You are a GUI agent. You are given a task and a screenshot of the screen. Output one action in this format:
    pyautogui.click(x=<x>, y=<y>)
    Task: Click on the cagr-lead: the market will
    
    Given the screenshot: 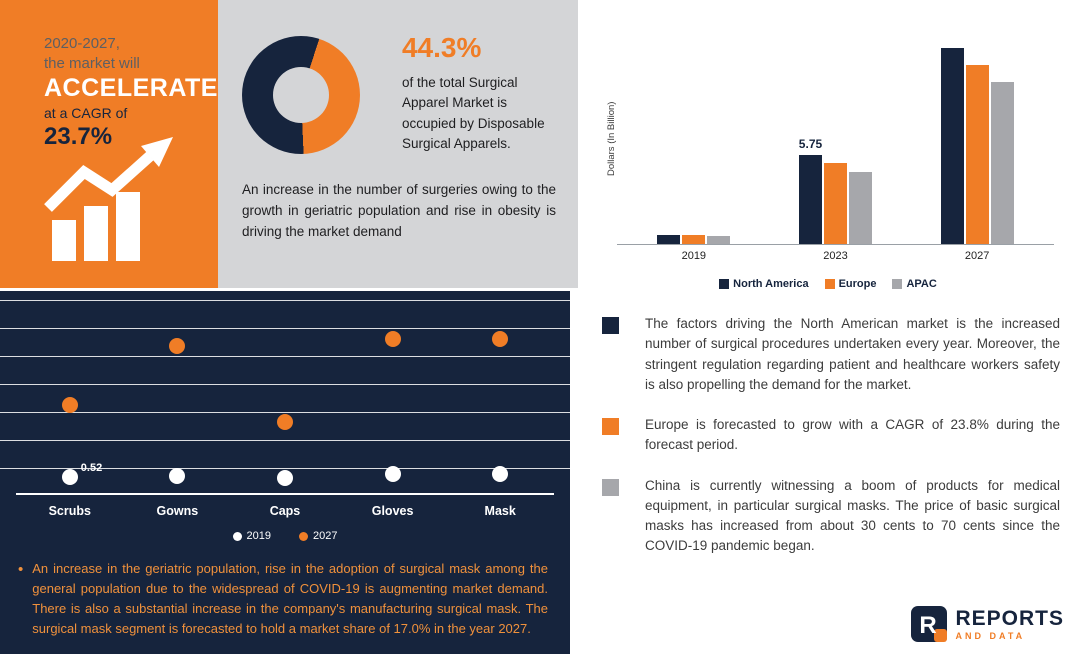 What is the action you would take?
    pyautogui.click(x=92, y=63)
    